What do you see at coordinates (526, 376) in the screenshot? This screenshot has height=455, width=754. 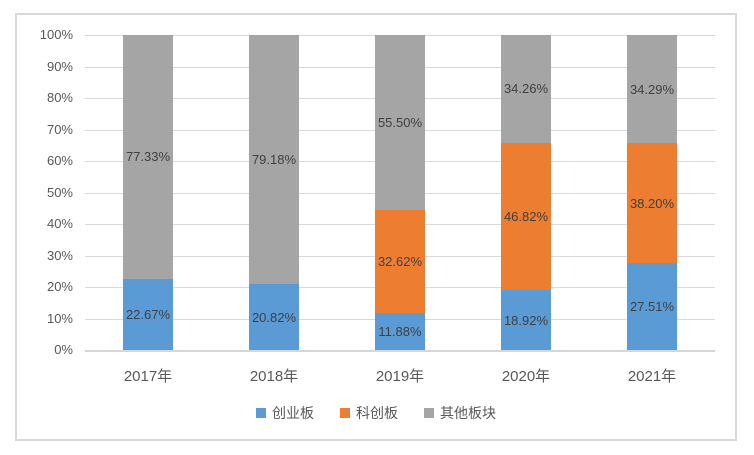 I see `x-axis-category-label: 2020年` at bounding box center [526, 376].